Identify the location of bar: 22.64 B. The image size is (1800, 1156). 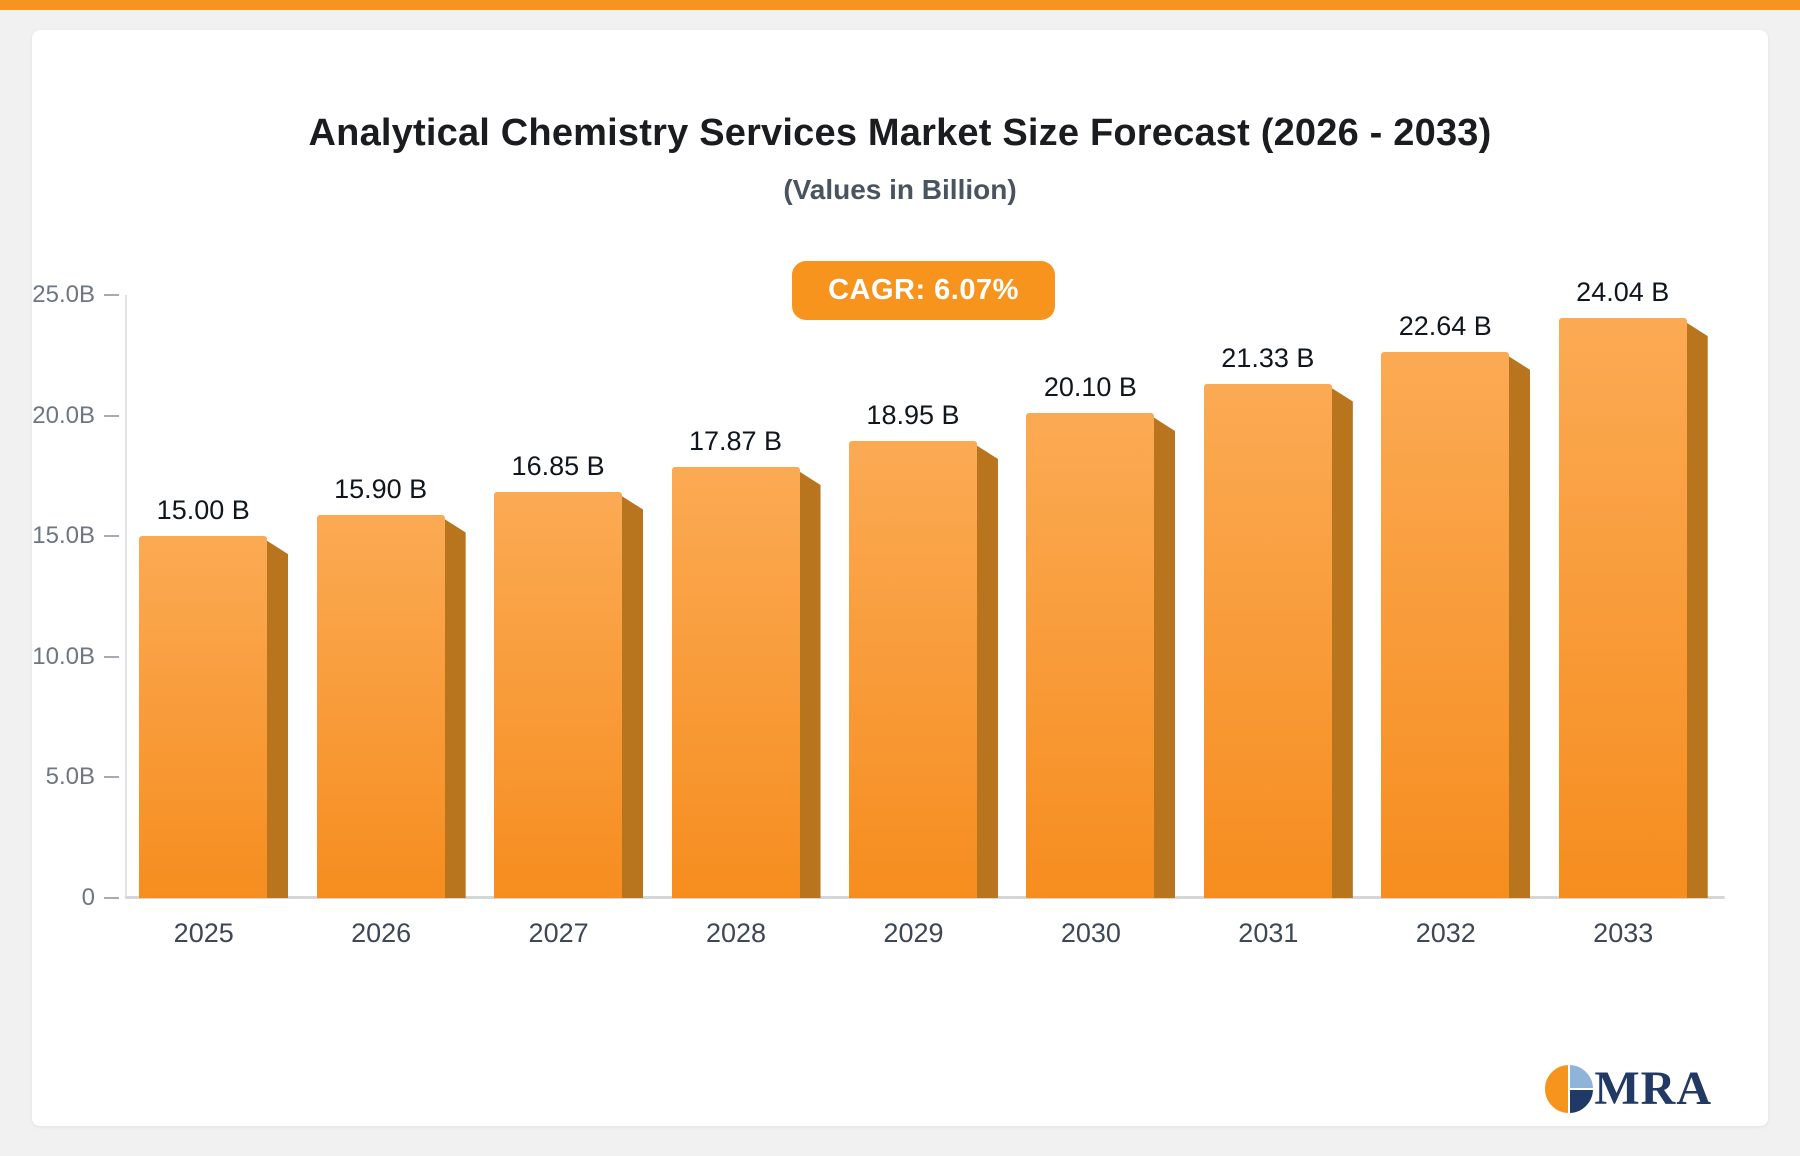
(1456, 604).